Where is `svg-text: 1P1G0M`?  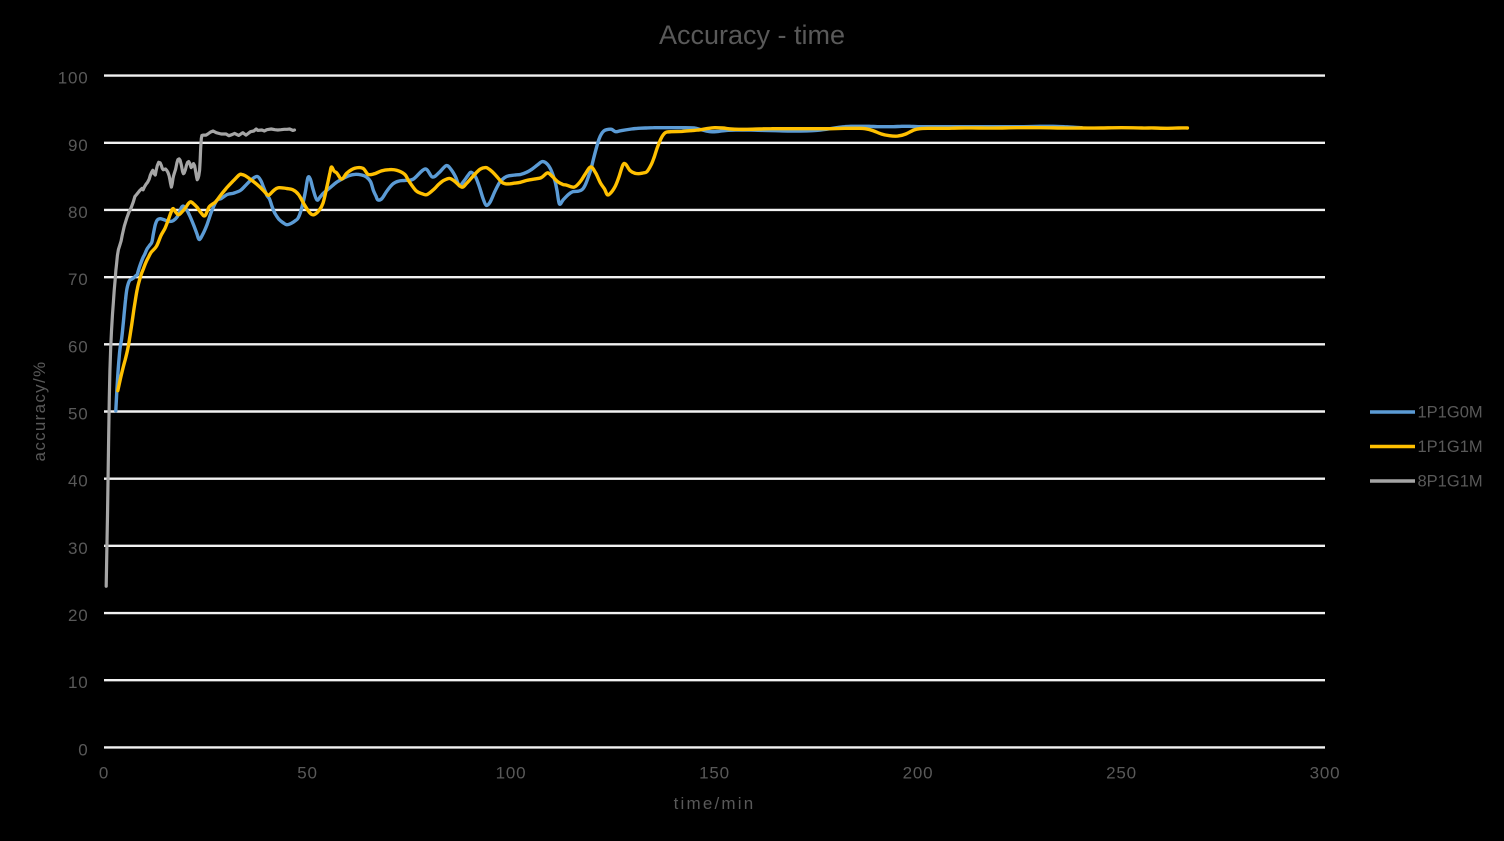
svg-text: 1P1G0M is located at coordinates (1450, 413).